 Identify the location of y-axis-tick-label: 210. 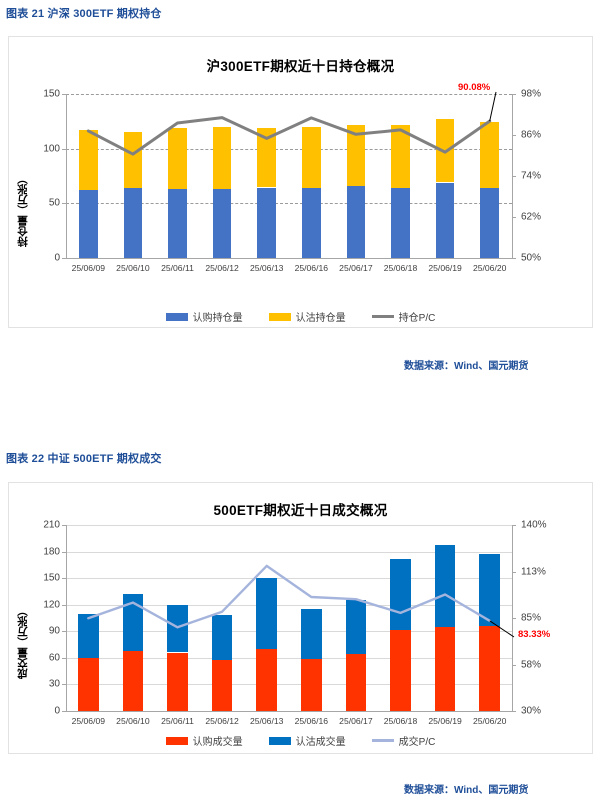
(51, 525).